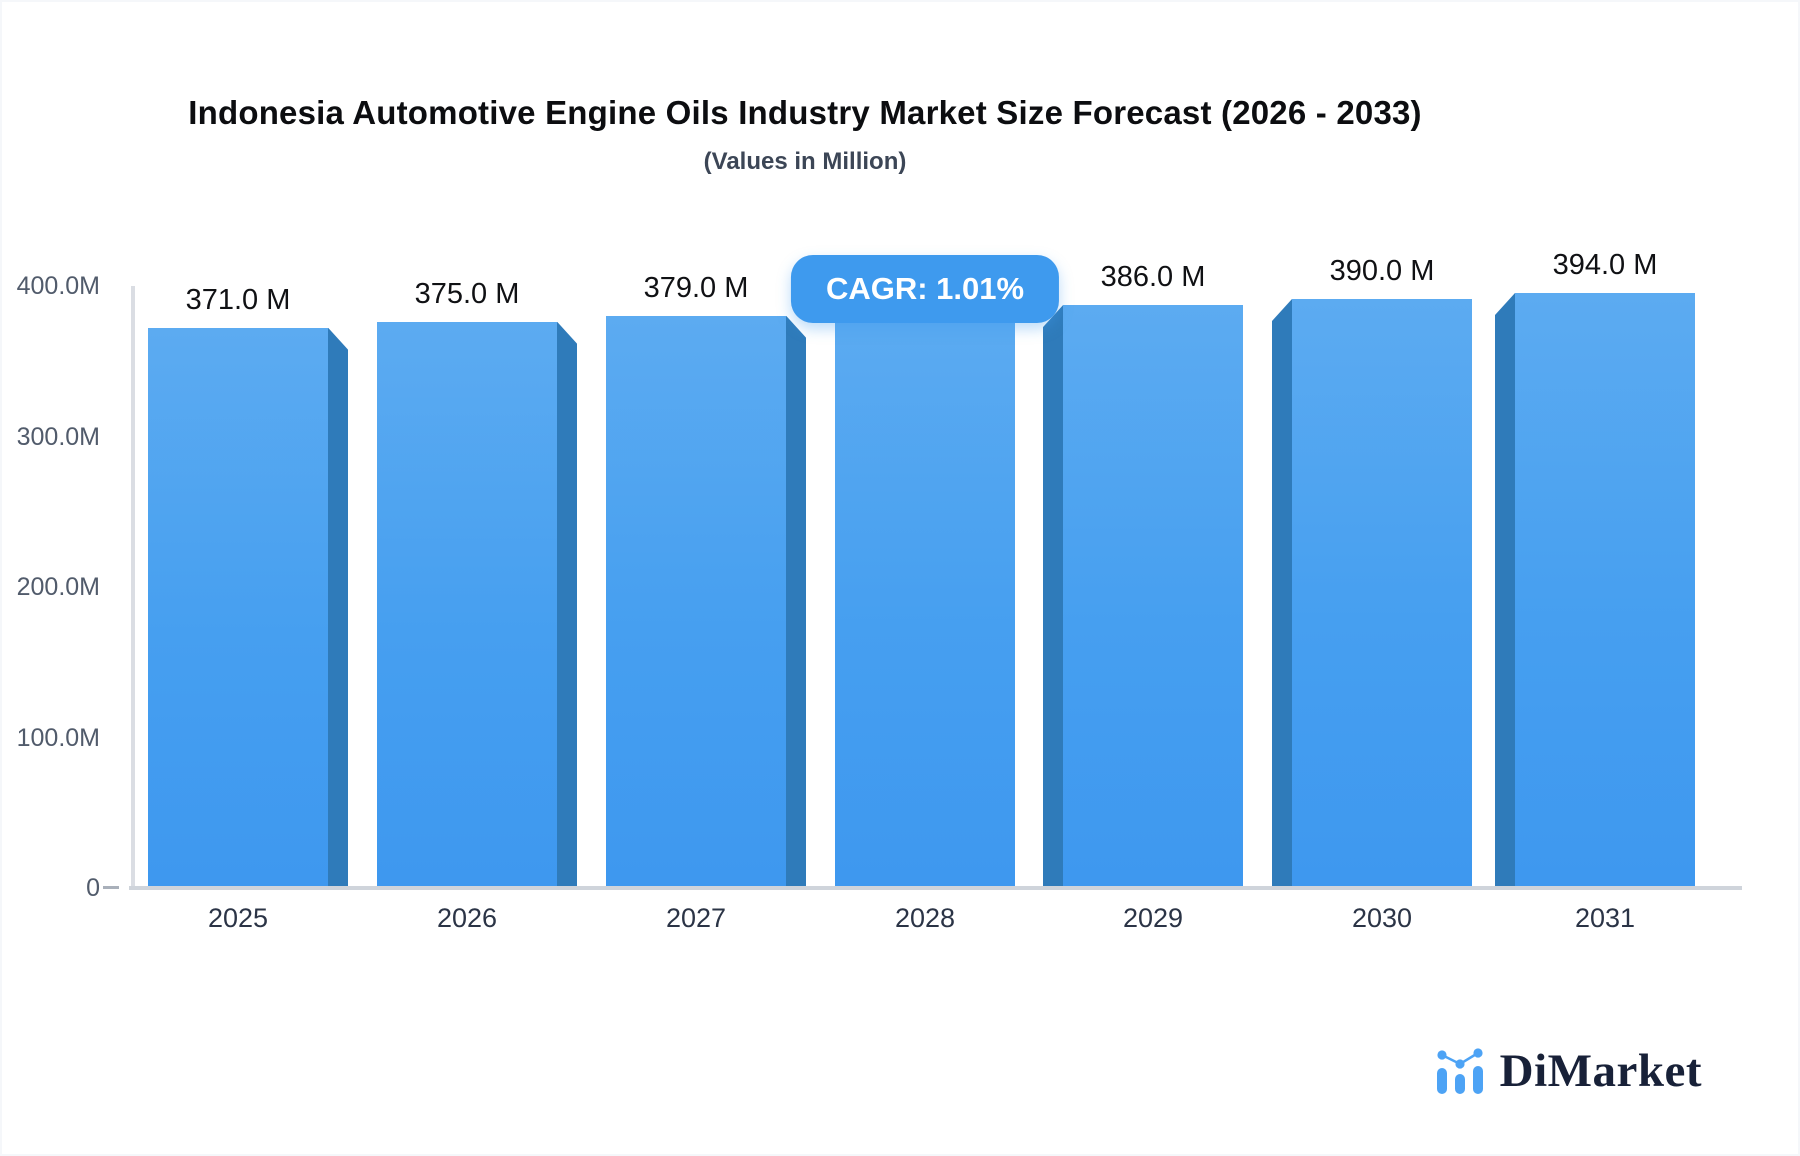 Image resolution: width=1800 pixels, height=1156 pixels. I want to click on brand-logo-text: DiMarket, so click(1600, 1071).